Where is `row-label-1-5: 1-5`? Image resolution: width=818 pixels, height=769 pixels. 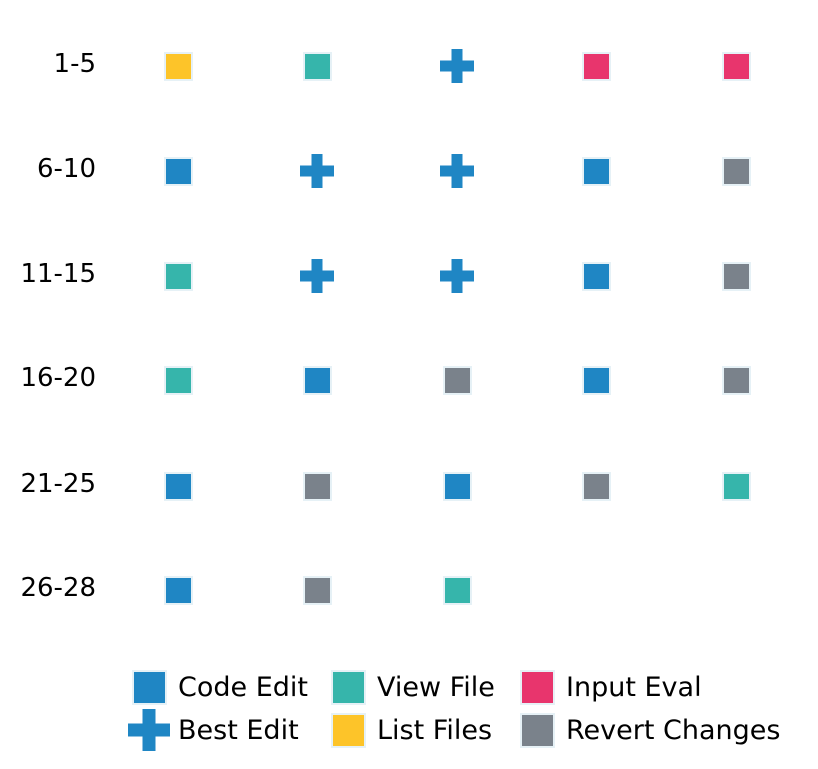
row-label-1-5: 1-5 is located at coordinates (74, 64).